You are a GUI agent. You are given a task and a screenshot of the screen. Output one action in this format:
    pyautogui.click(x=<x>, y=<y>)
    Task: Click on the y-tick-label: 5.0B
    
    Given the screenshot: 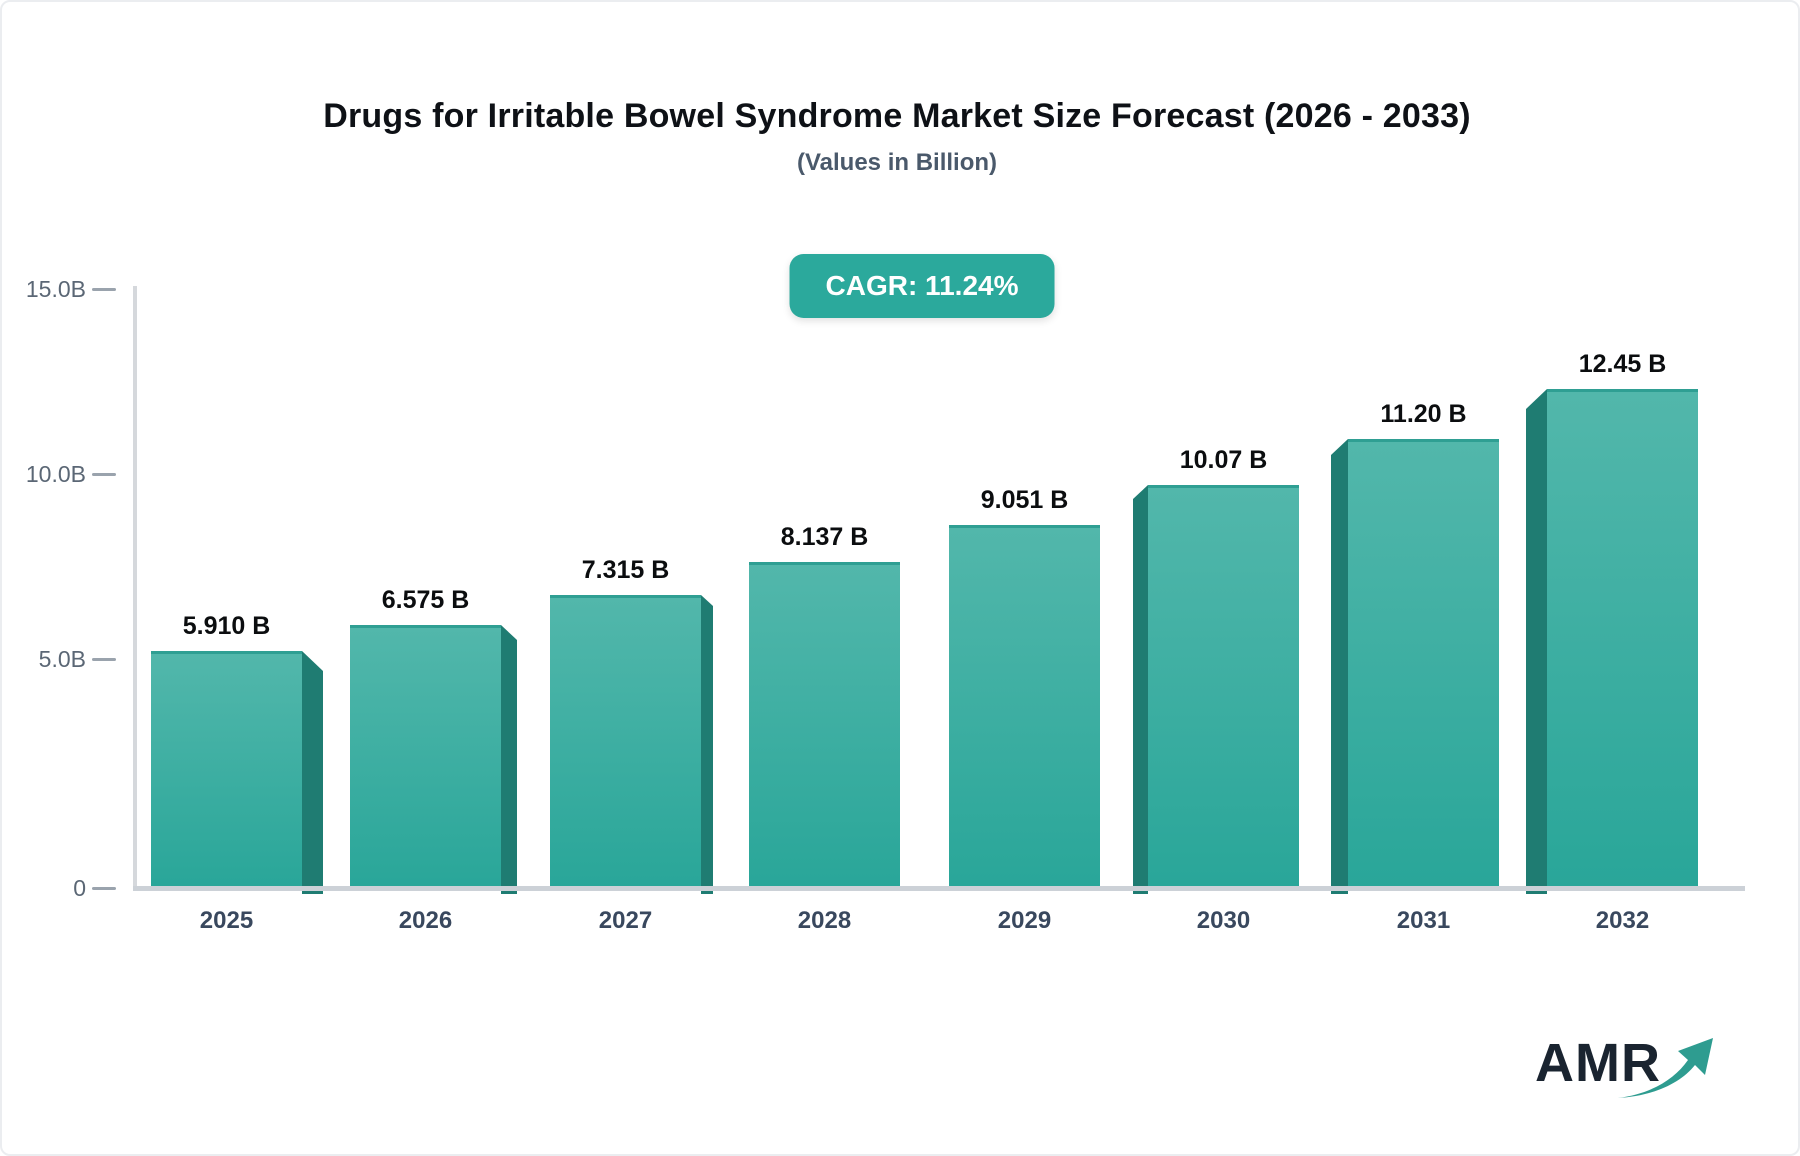 What is the action you would take?
    pyautogui.click(x=62, y=659)
    